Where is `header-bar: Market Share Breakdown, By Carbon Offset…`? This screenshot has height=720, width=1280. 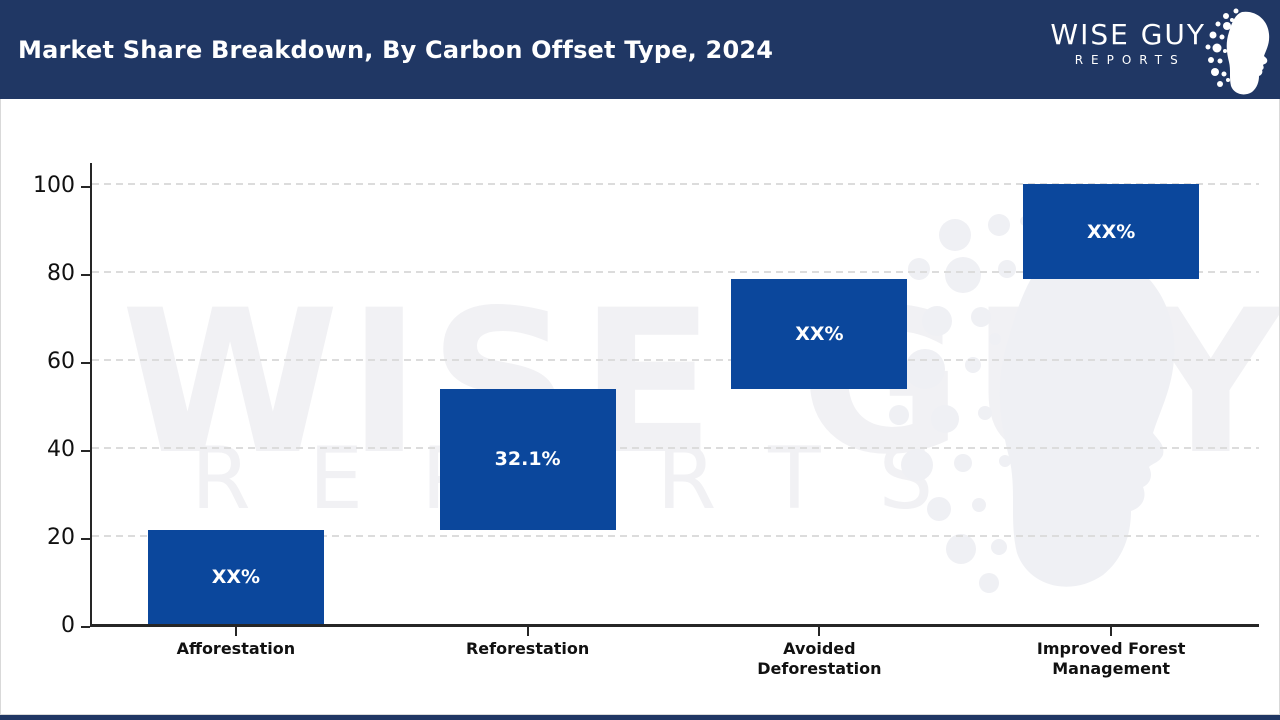 header-bar: Market Share Breakdown, By Carbon Offset… is located at coordinates (640, 49).